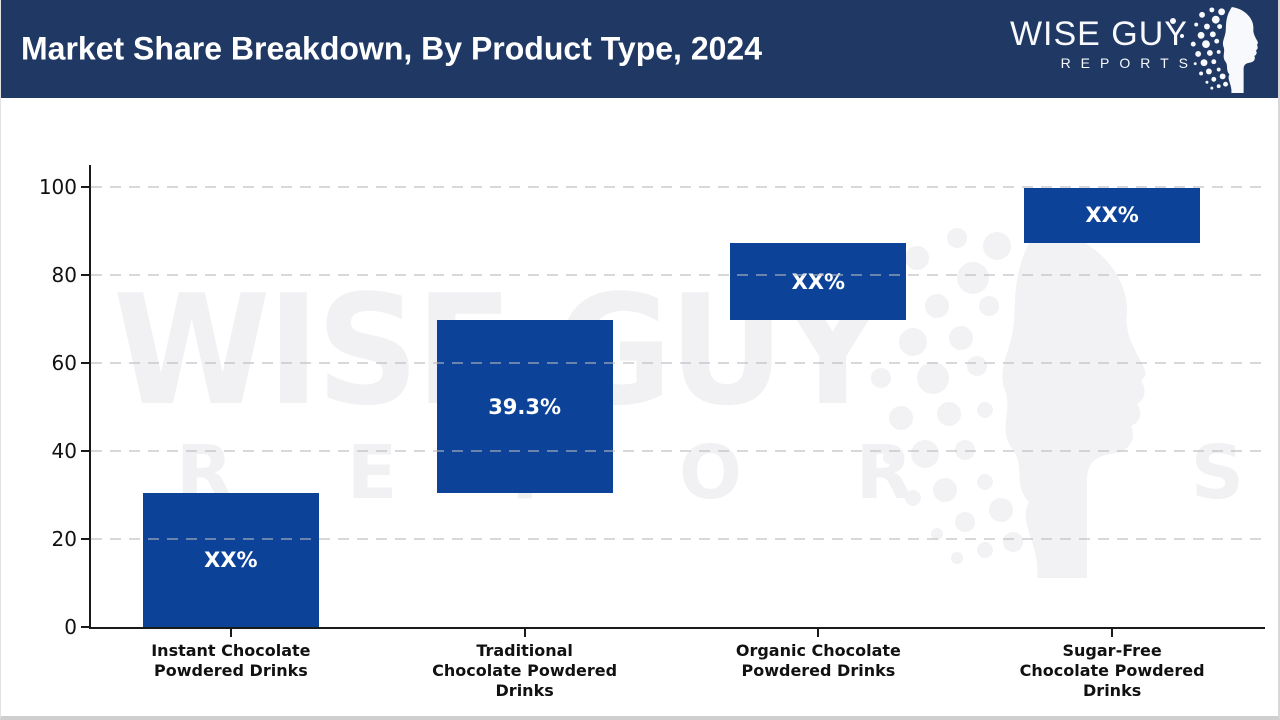 The width and height of the screenshot is (1280, 720). I want to click on logo-reports-text: REPORTS, so click(1129, 63).